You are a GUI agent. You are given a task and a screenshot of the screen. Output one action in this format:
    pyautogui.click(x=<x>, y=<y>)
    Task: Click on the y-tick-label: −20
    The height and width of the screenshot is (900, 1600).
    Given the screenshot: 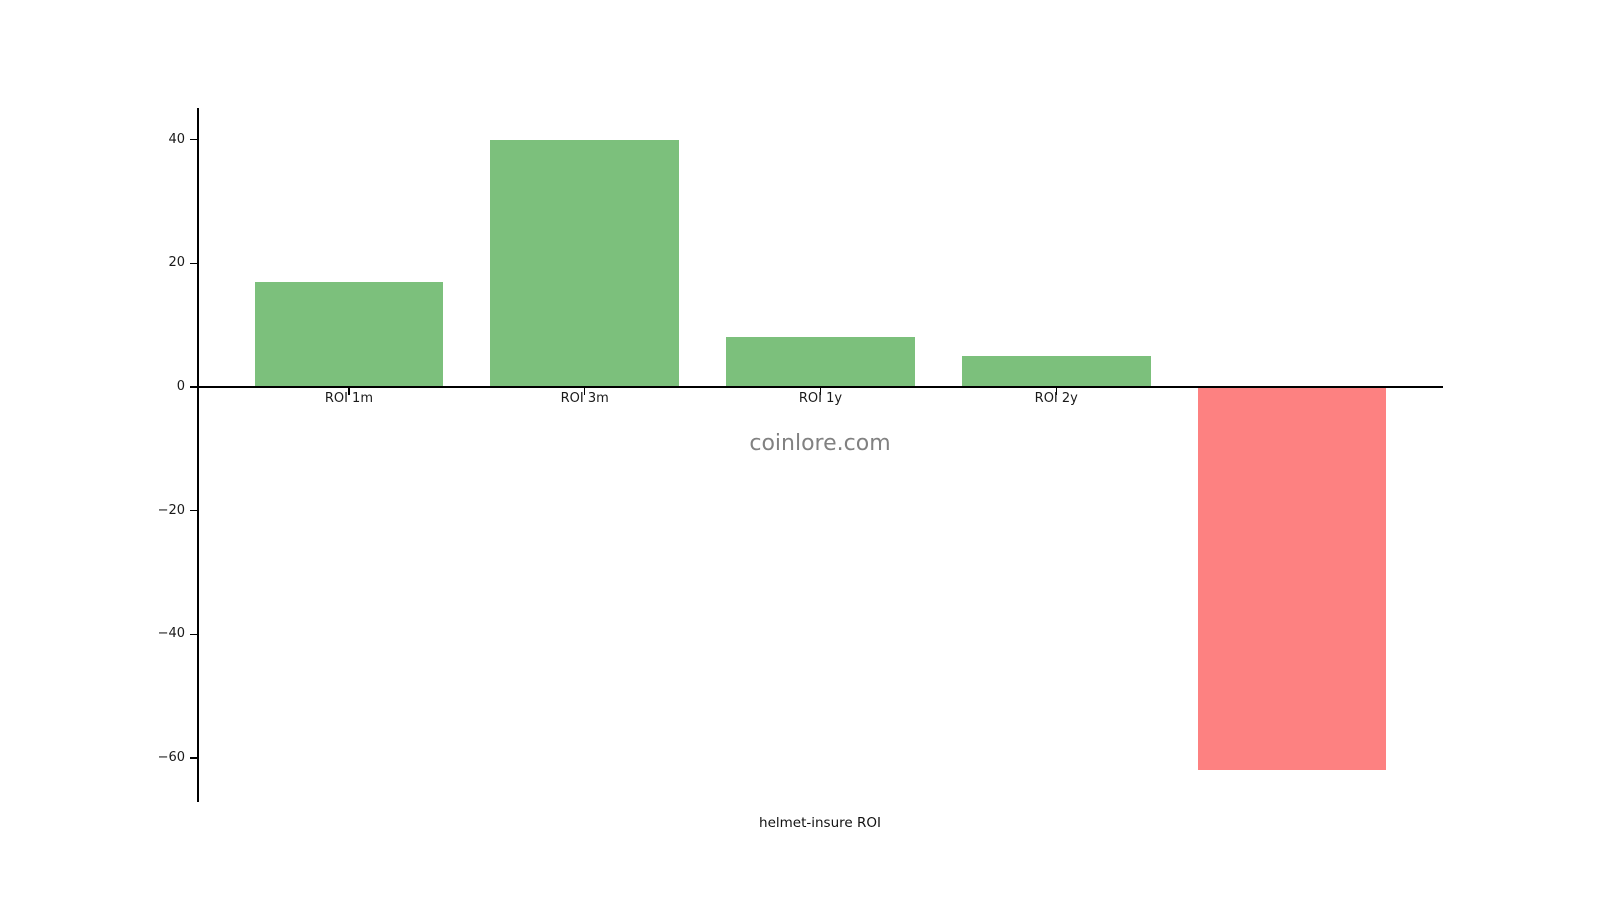 What is the action you would take?
    pyautogui.click(x=171, y=510)
    